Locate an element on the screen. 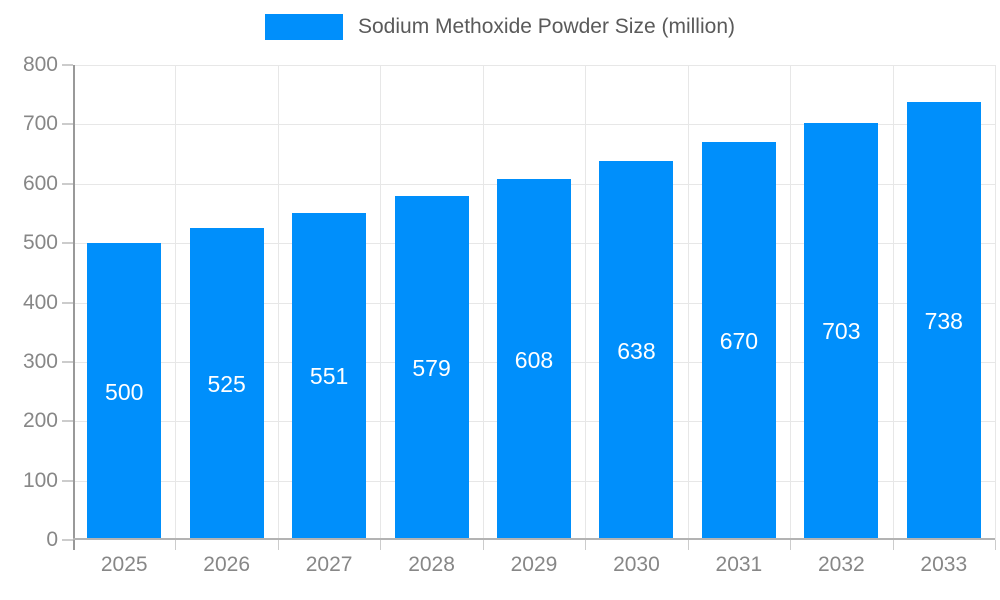  x-axis-label: 2031 is located at coordinates (739, 564).